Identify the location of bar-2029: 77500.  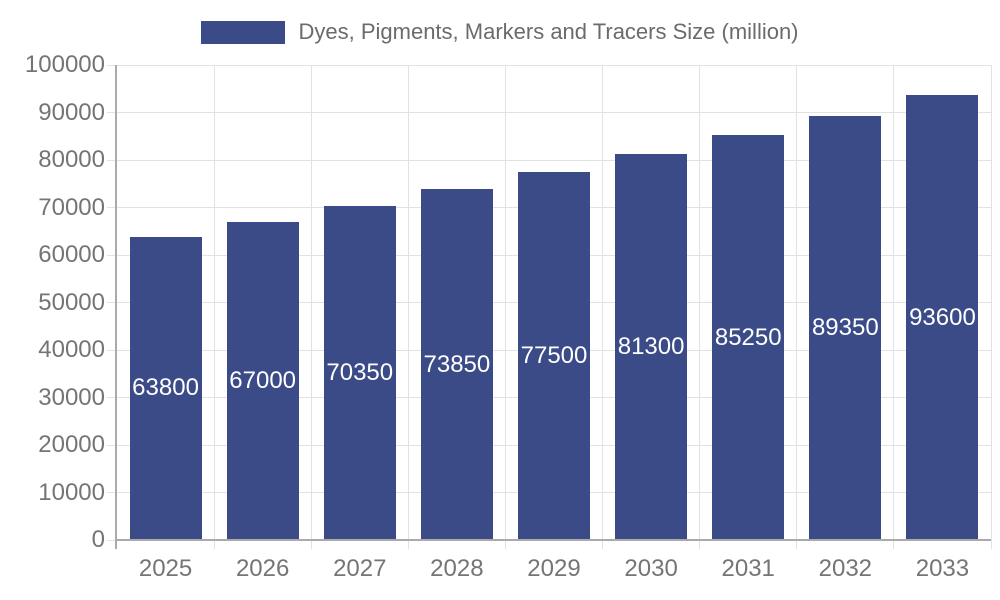
(554, 355).